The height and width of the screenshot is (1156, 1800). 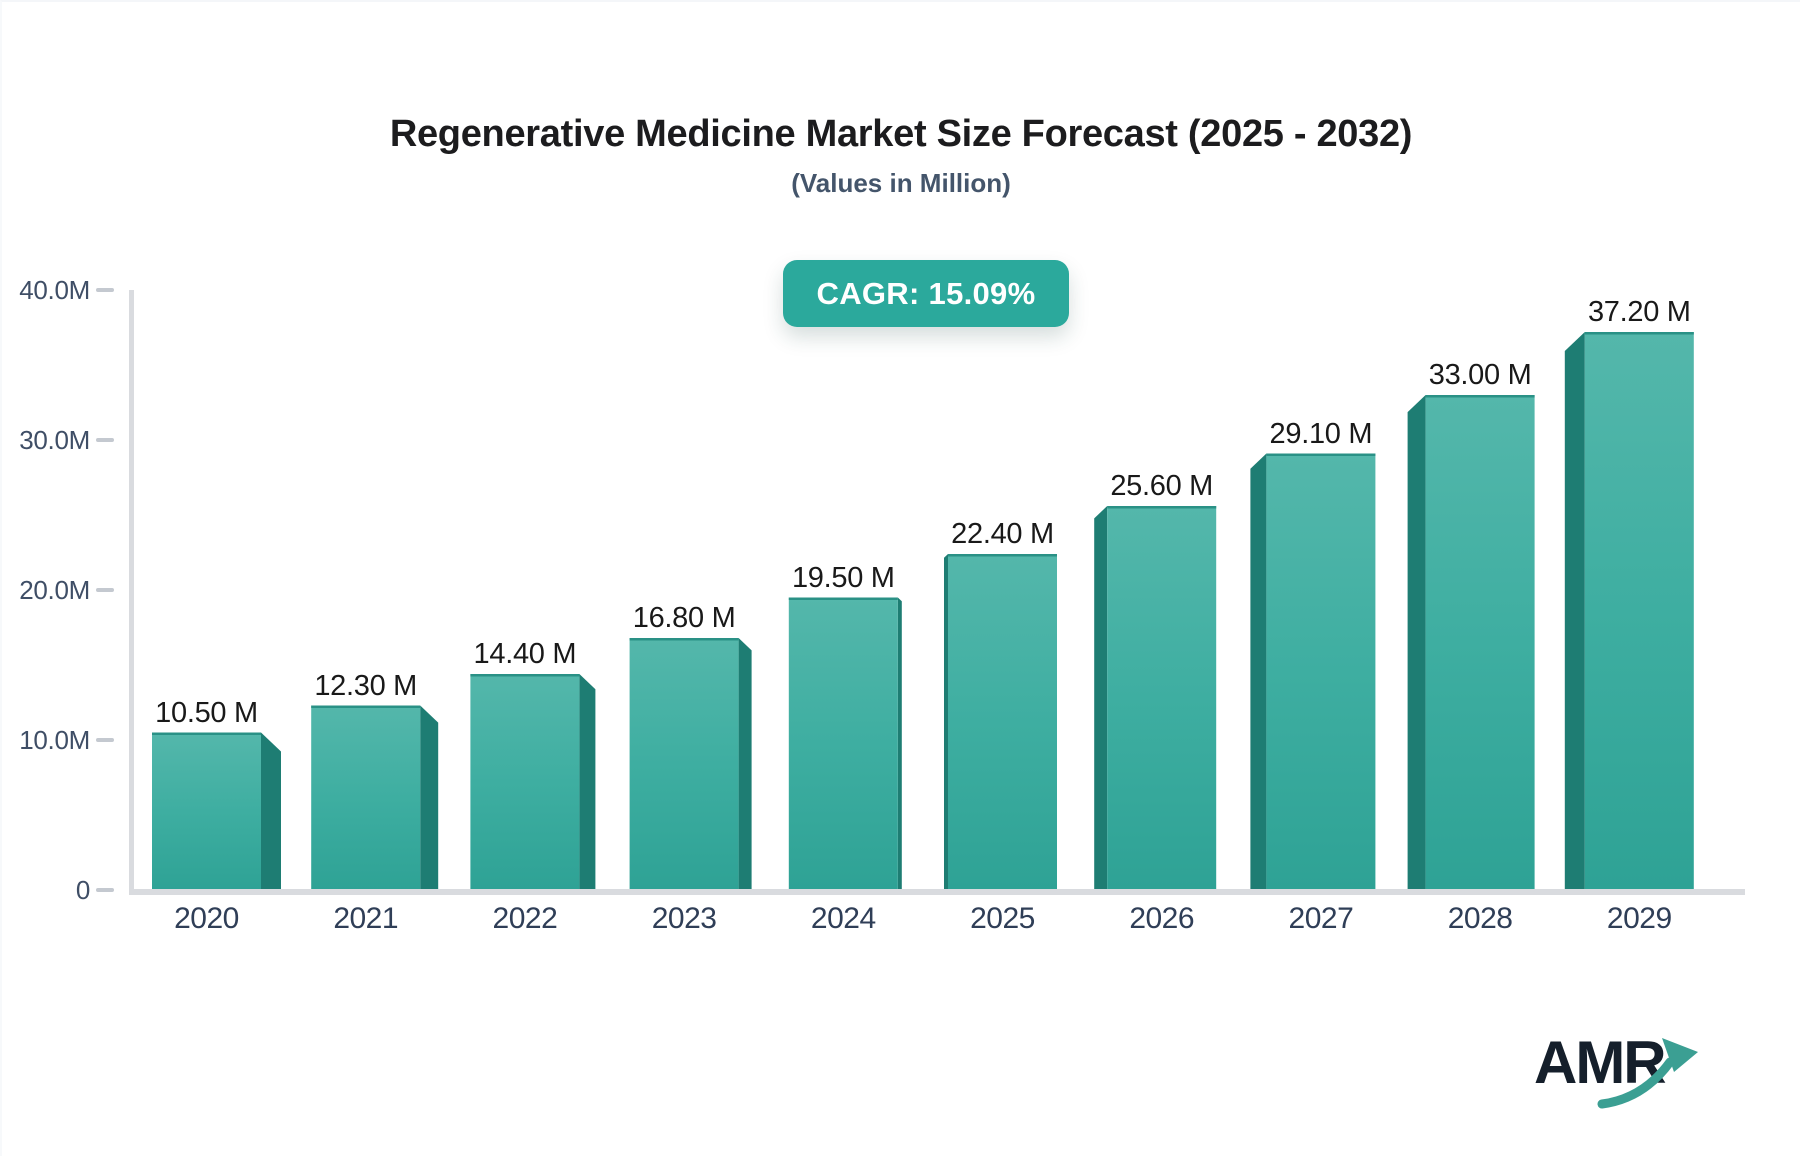 What do you see at coordinates (1639, 918) in the screenshot?
I see `x-tick-label: 2029` at bounding box center [1639, 918].